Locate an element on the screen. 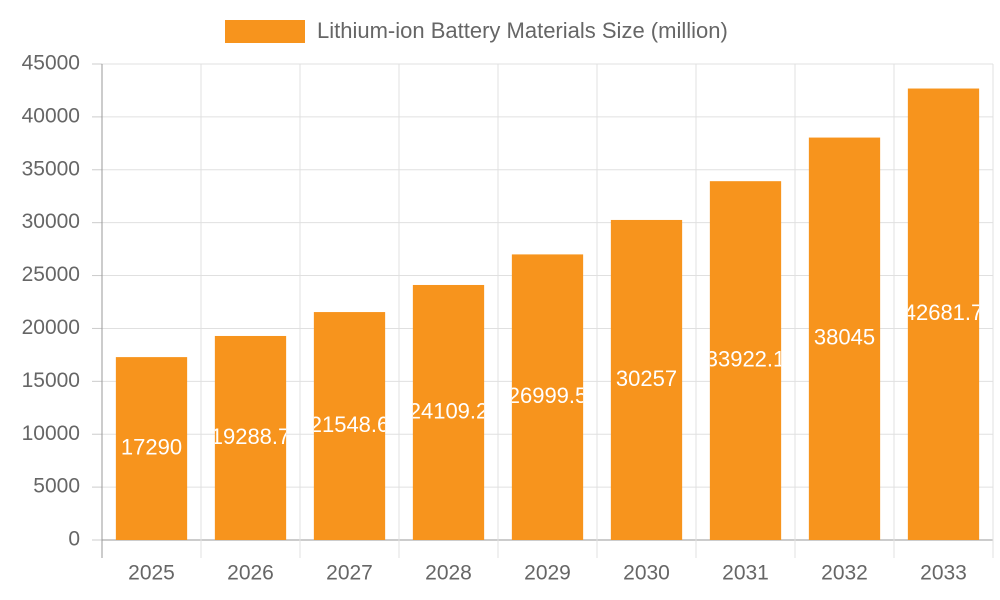 Image resolution: width=1000 pixels, height=600 pixels. x-tick-label: 2026 is located at coordinates (250, 573).